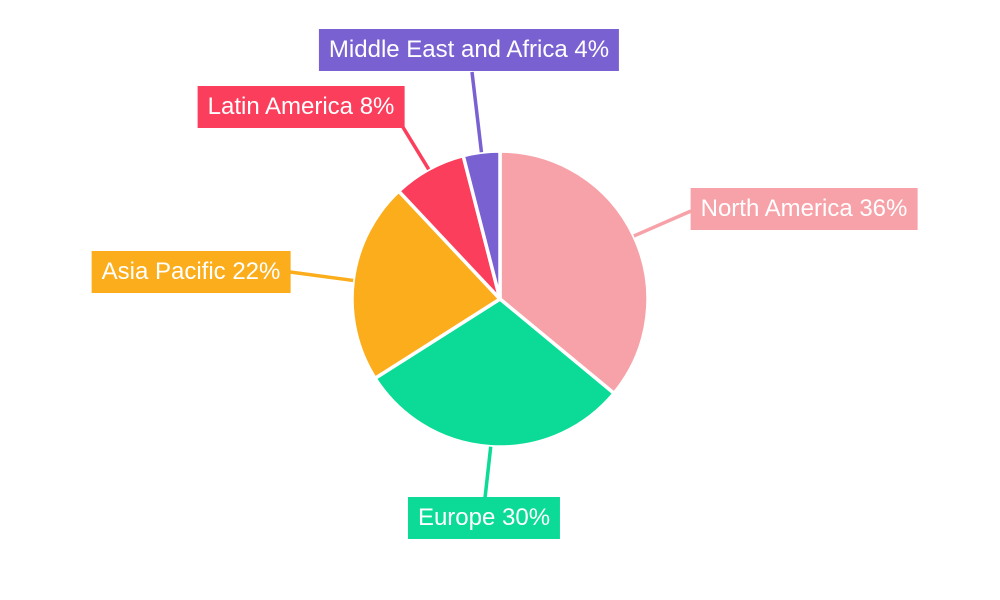 The width and height of the screenshot is (1000, 600). I want to click on pie-label-north-america: North America 36%, so click(804, 209).